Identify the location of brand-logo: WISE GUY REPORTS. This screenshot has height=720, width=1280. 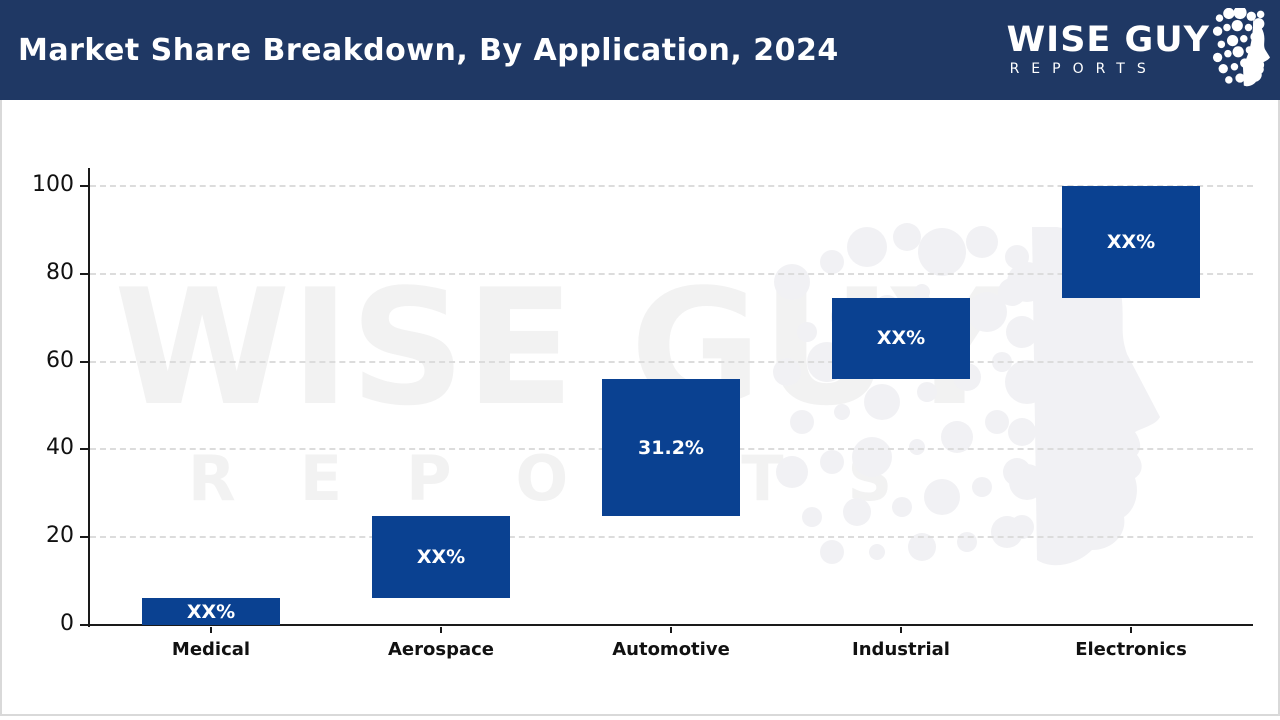
(1138, 49).